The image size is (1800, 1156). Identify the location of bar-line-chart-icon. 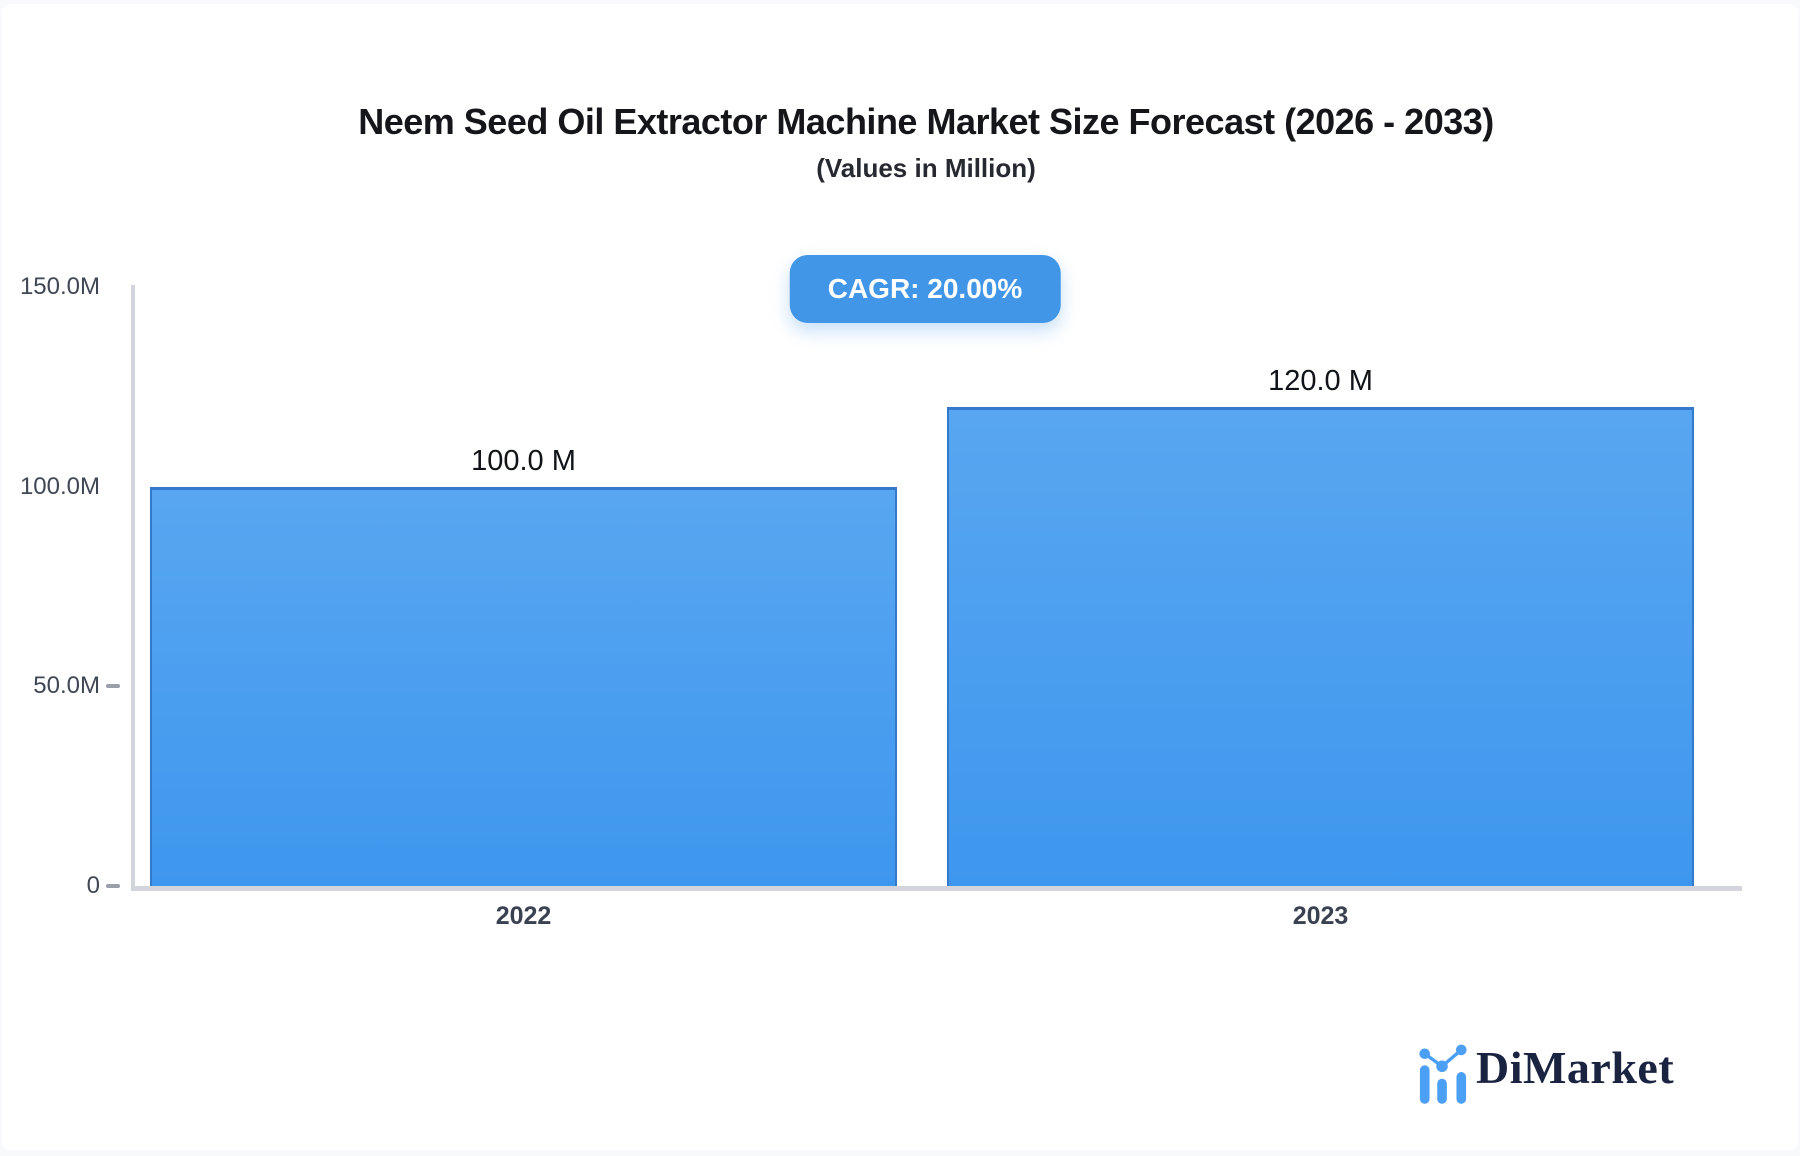
(1443, 1074).